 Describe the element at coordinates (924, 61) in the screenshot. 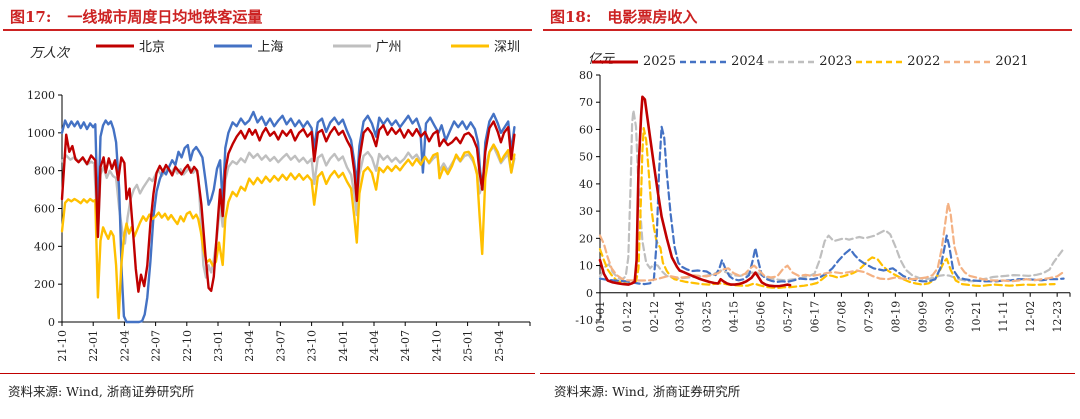

I see `legend-label: 2022` at that location.